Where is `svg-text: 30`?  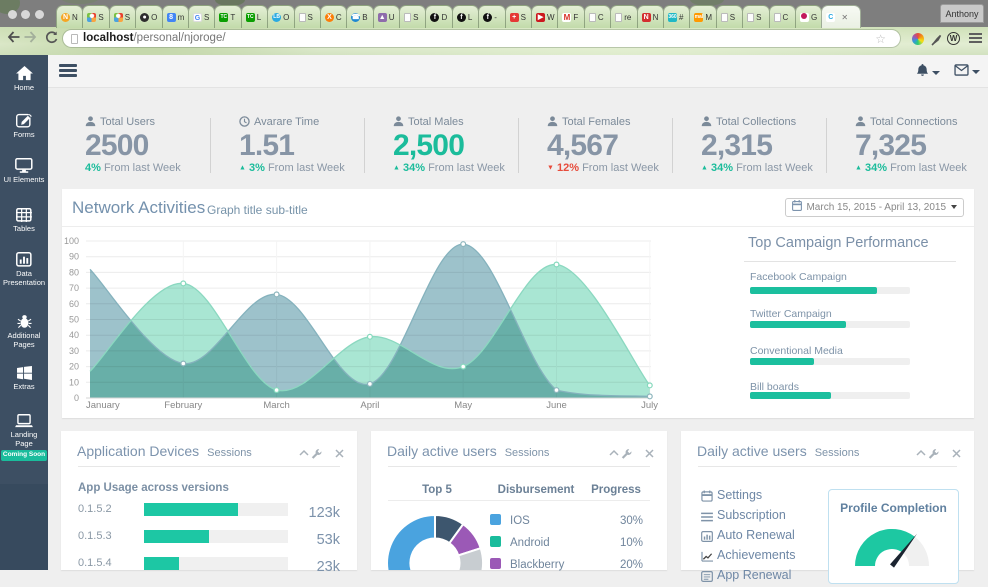 svg-text: 30 is located at coordinates (74, 351).